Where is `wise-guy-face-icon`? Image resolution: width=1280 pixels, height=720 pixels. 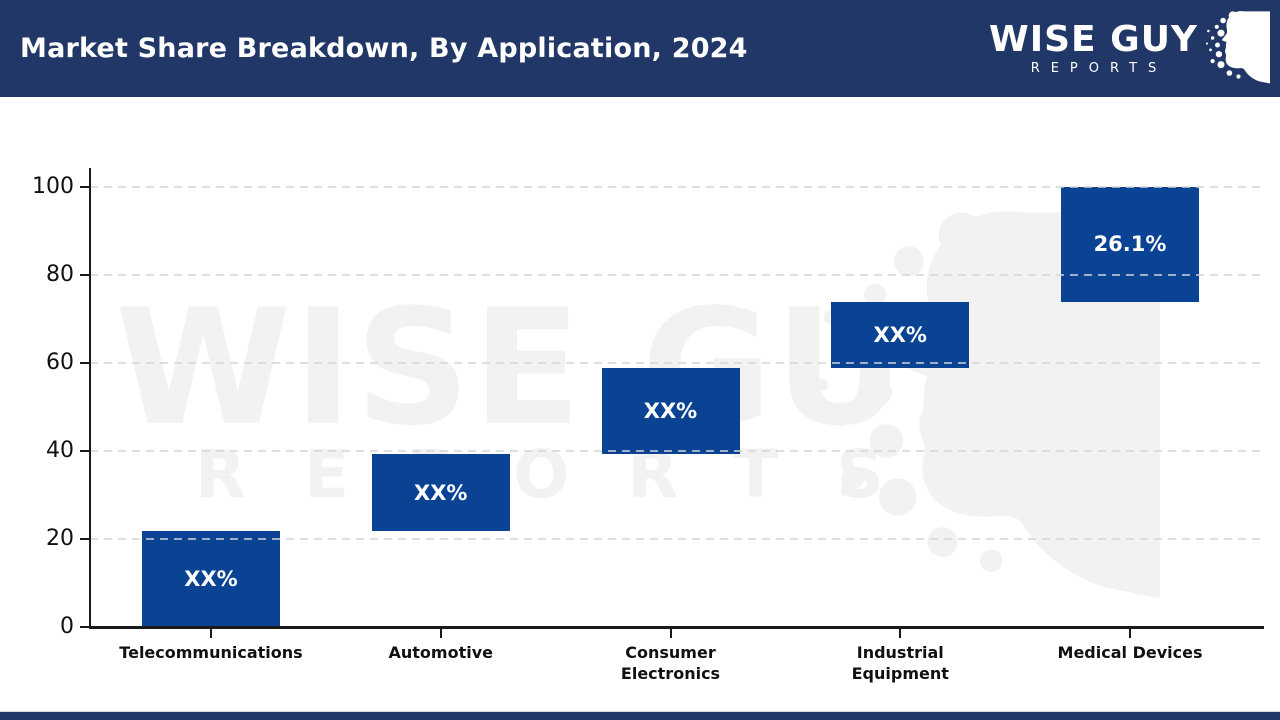 wise-guy-face-icon is located at coordinates (1237, 47).